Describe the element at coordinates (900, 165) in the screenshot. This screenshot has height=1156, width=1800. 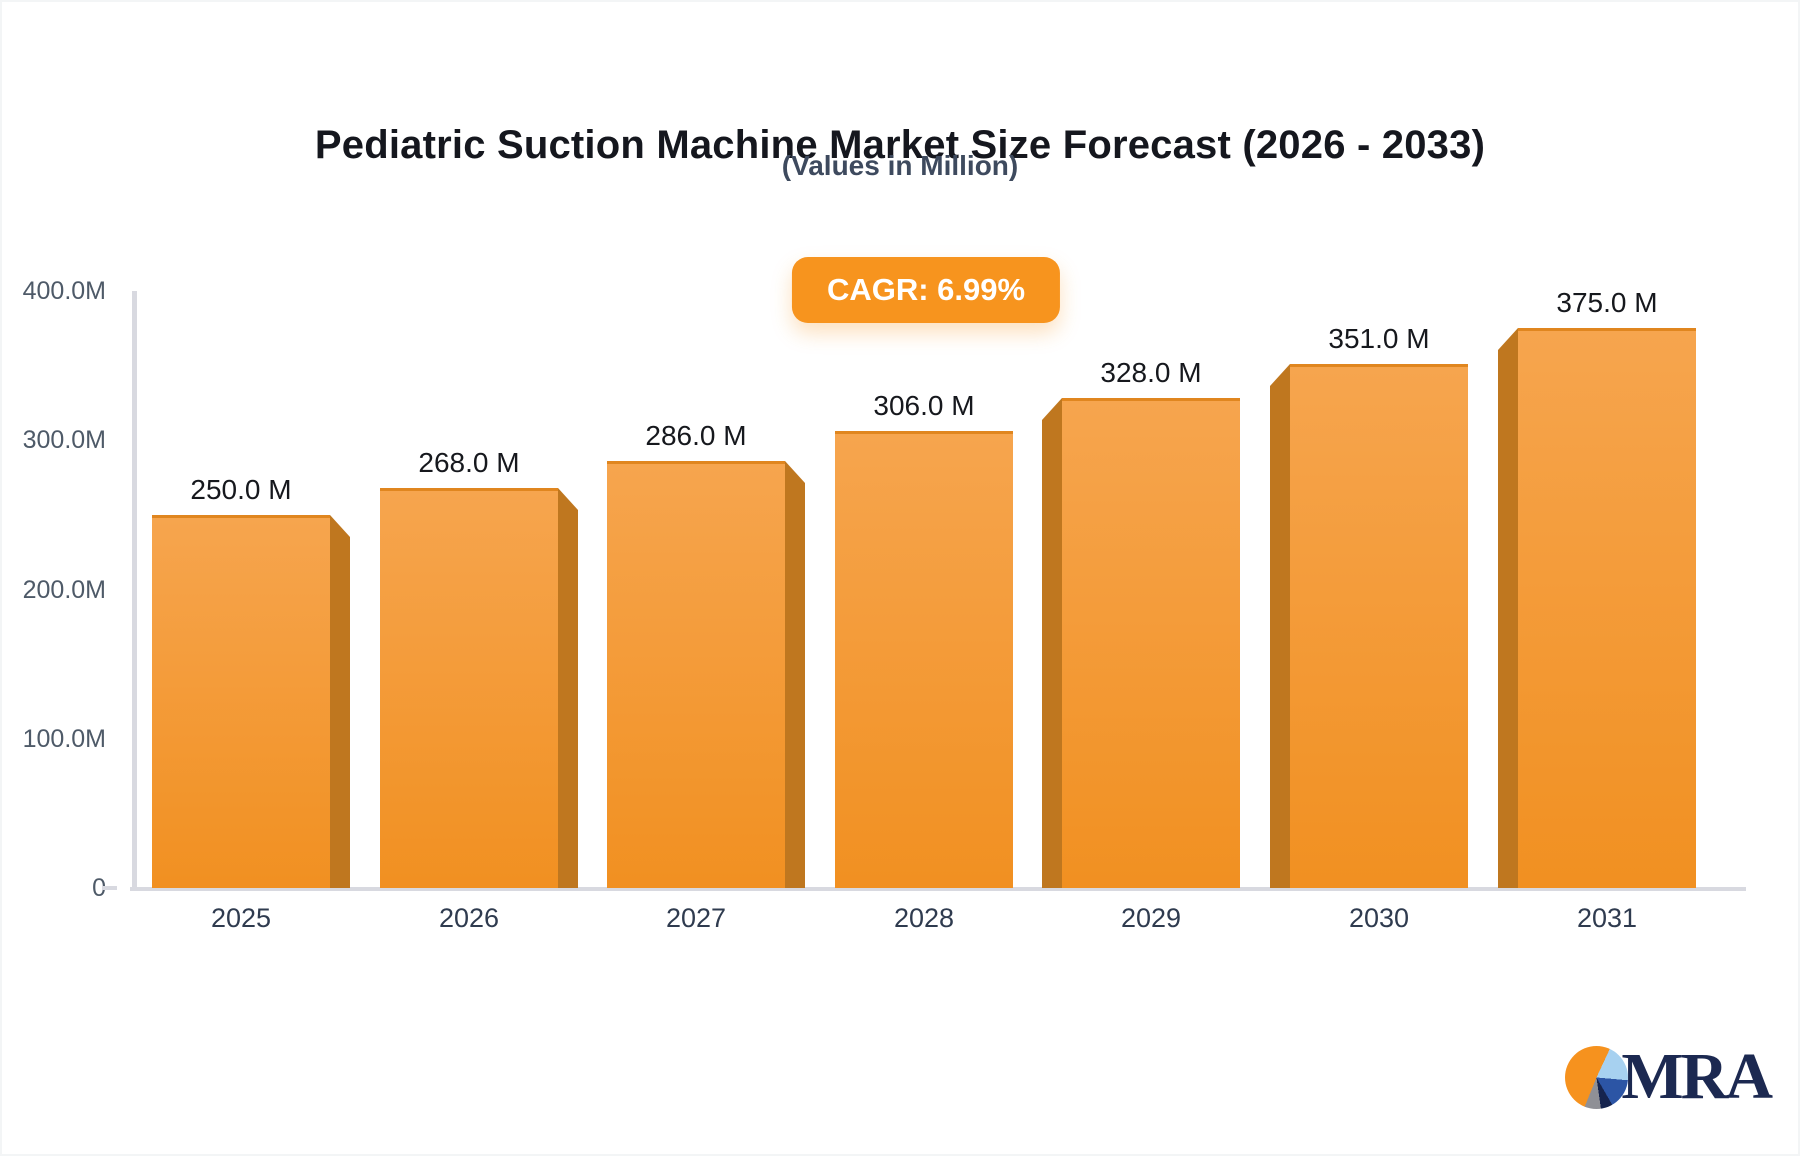
I see `chart-subtitle: (Values in Million)` at that location.